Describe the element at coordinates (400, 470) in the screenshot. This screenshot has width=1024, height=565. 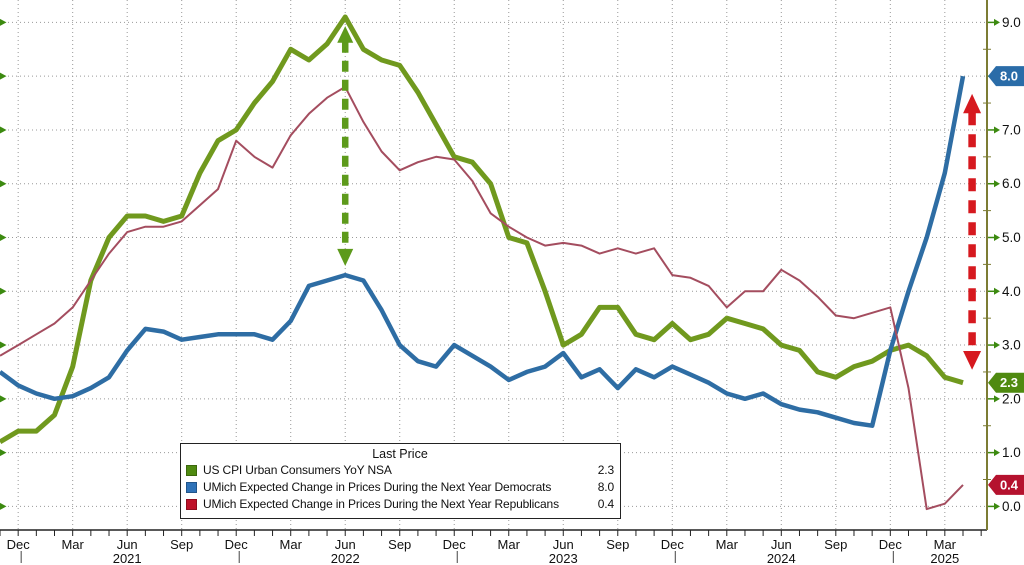
I see `legend-row-cpi: US CPI Urban Consumers YoY NSA 2.3` at that location.